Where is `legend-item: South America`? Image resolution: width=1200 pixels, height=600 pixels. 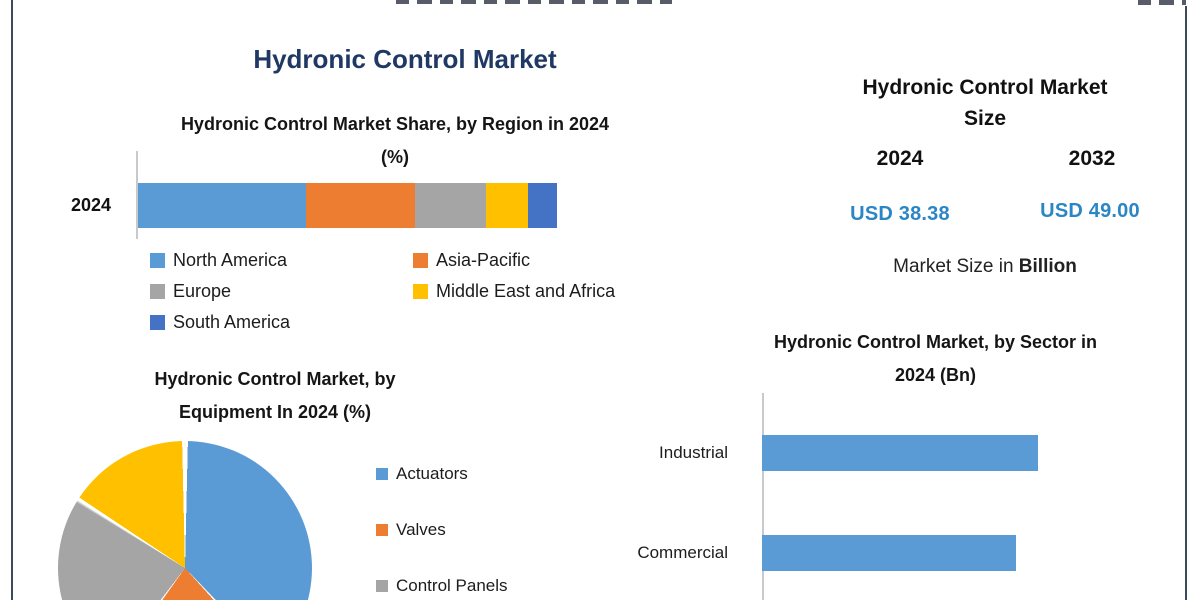
legend-item: South America is located at coordinates (281, 322).